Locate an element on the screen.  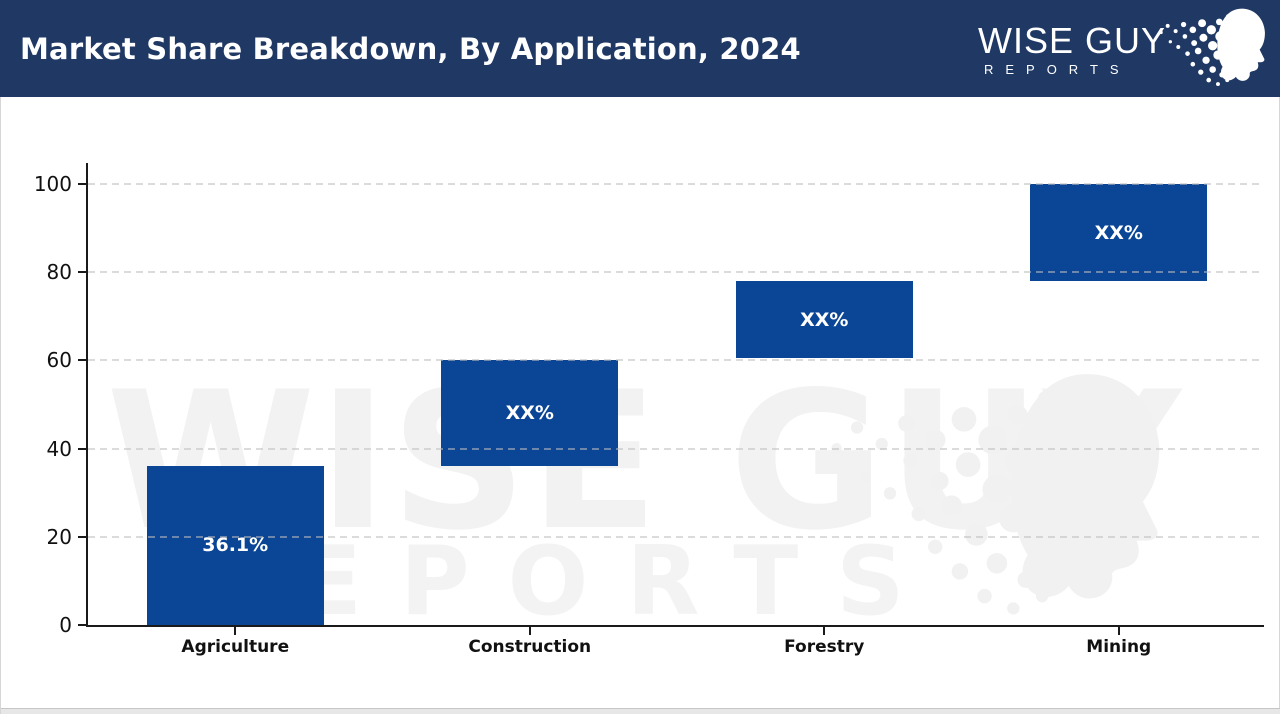
bar-construction: XX% is located at coordinates (530, 412).